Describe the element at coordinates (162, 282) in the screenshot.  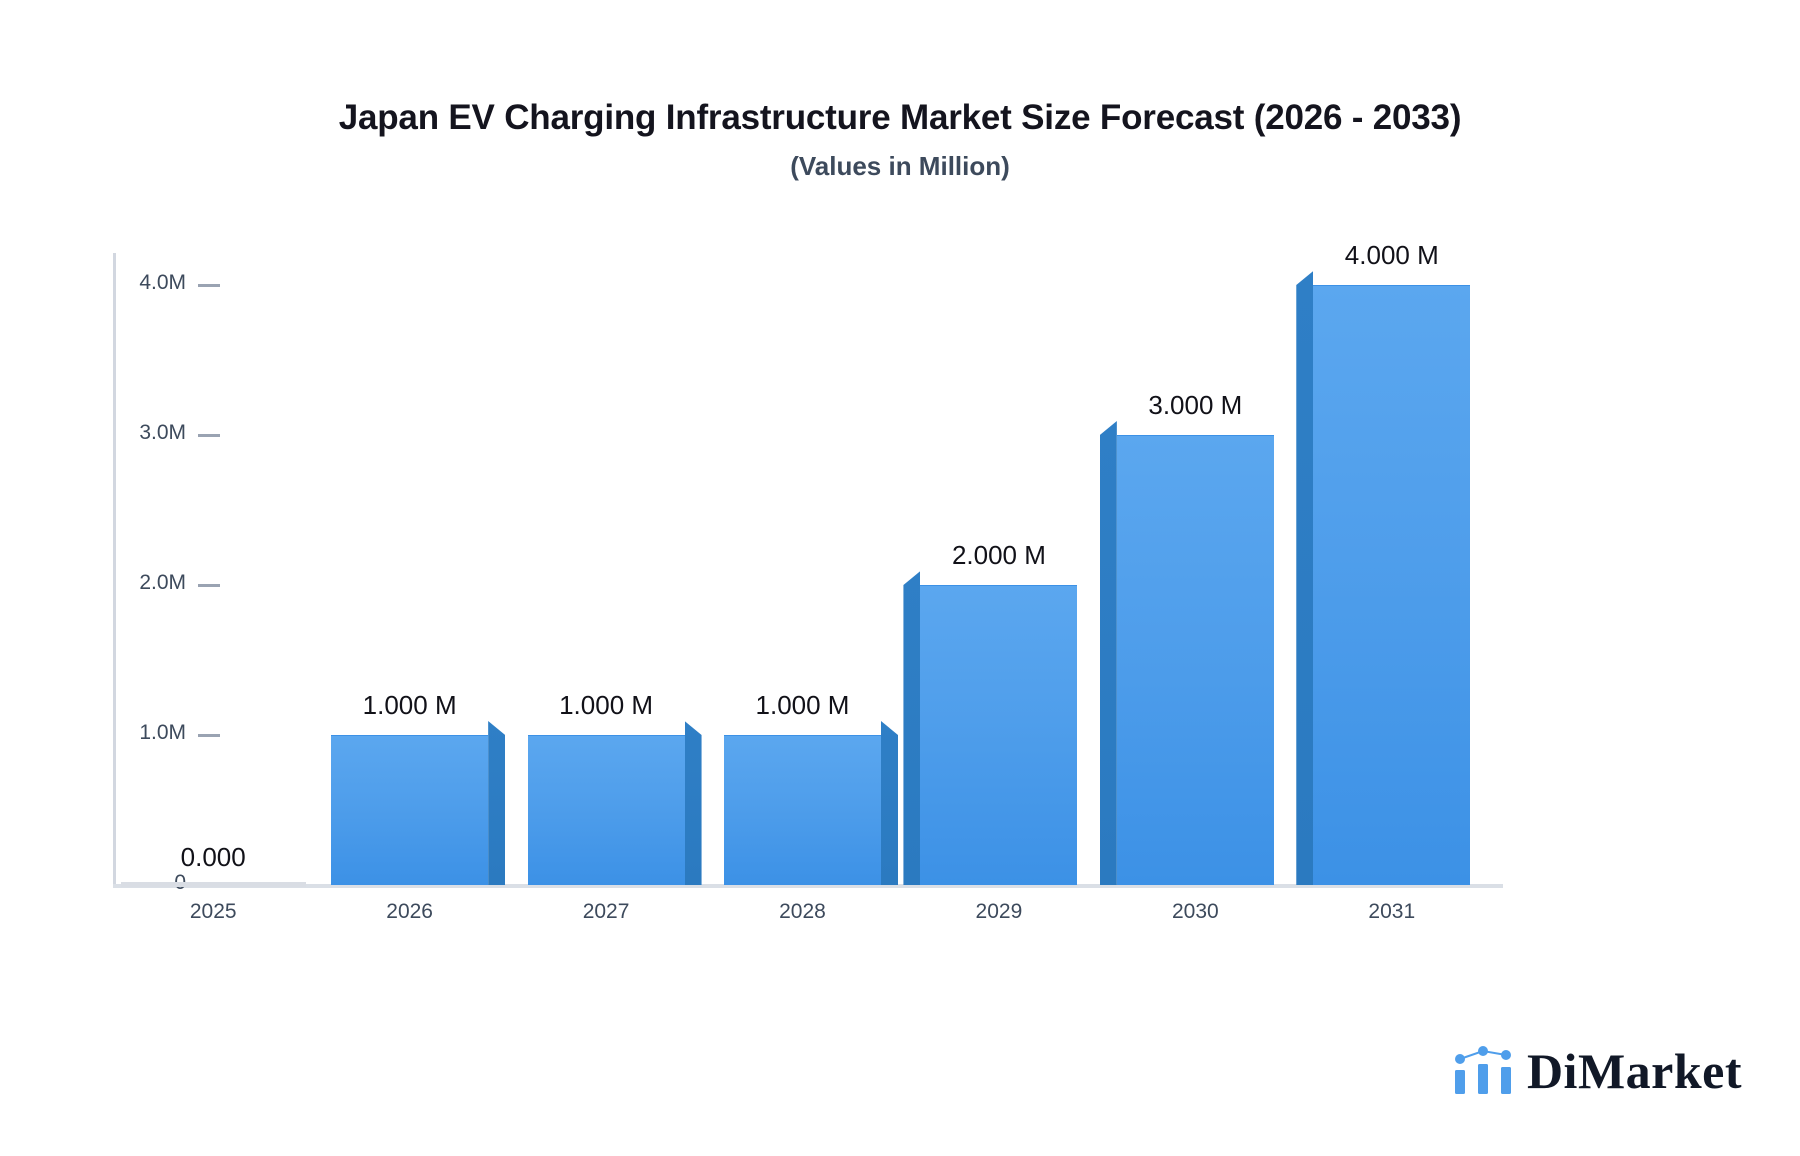
I see `y-axis-tick-label: 4.0M` at that location.